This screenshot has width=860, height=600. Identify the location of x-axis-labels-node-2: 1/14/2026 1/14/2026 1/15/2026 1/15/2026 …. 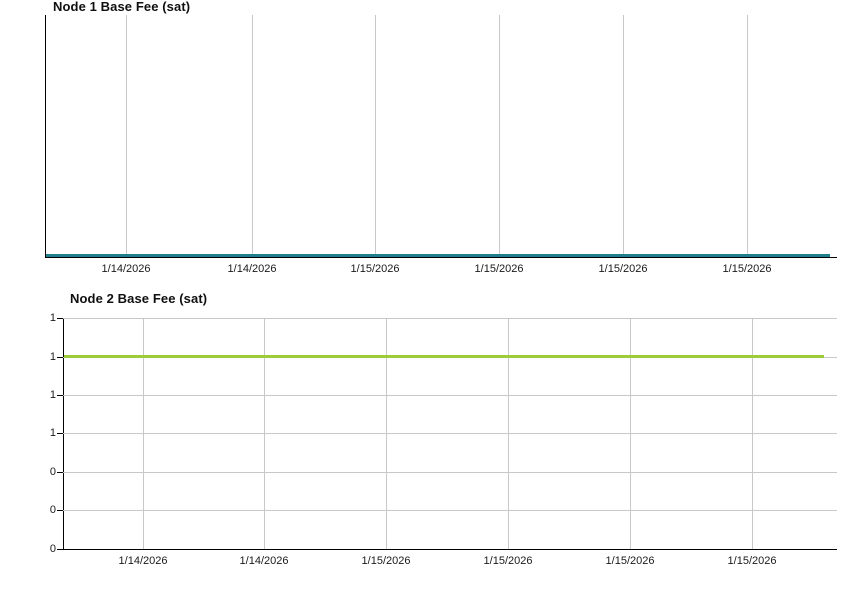
(430, 562).